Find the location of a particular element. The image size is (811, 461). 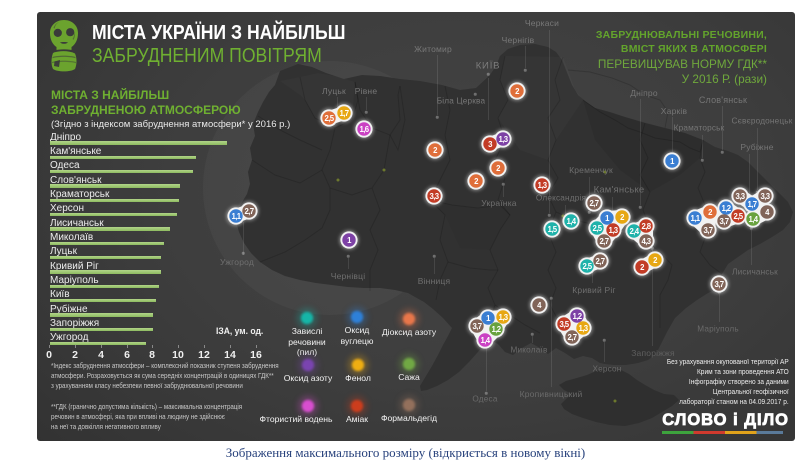

svg-text: 1,5 is located at coordinates (552, 229).